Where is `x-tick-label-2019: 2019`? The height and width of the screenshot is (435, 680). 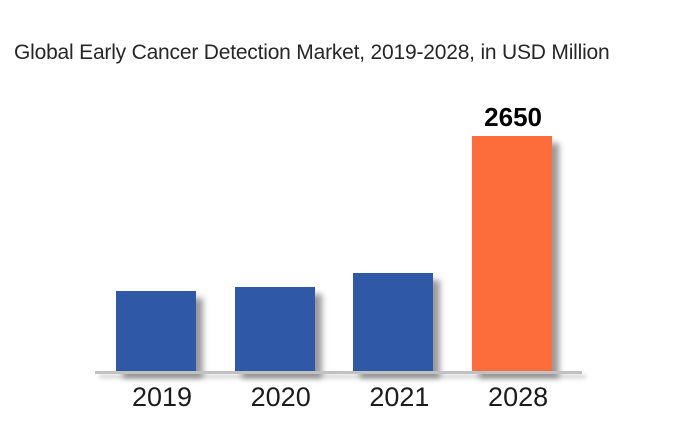 x-tick-label-2019: 2019 is located at coordinates (162, 397).